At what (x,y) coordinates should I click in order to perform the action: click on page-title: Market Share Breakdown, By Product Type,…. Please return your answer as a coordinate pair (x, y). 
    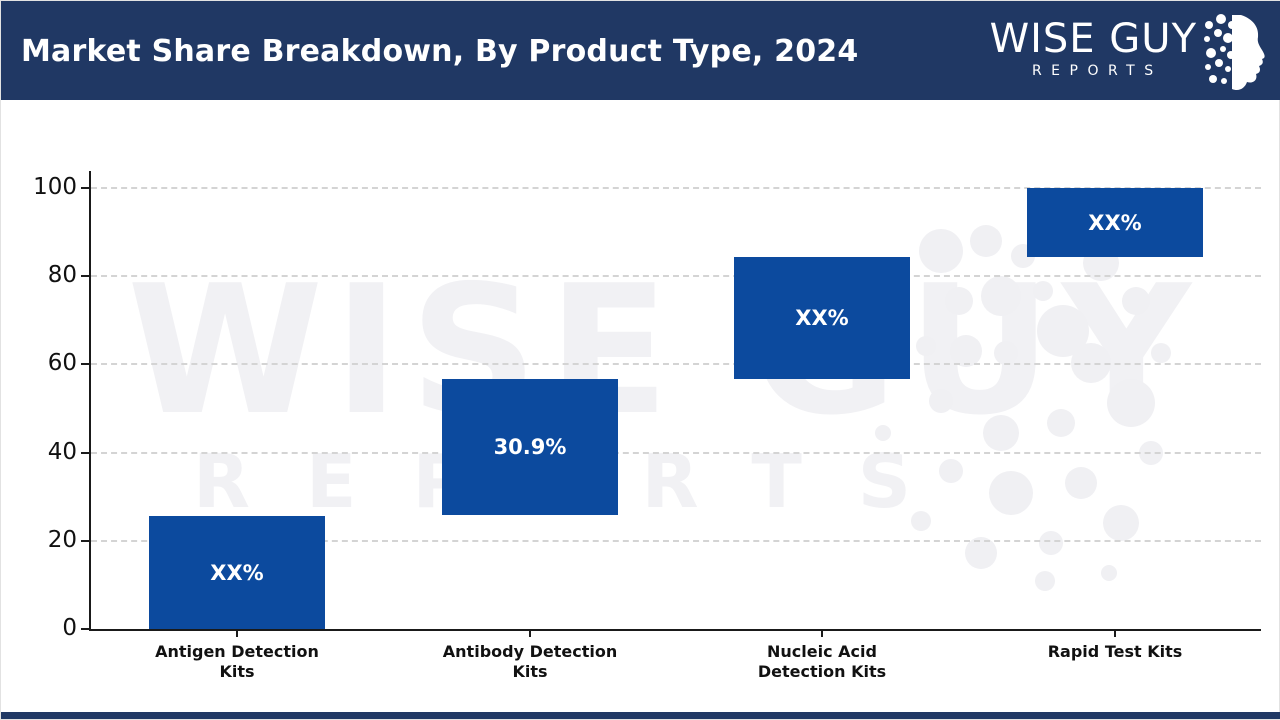
    Looking at the image, I should click on (440, 51).